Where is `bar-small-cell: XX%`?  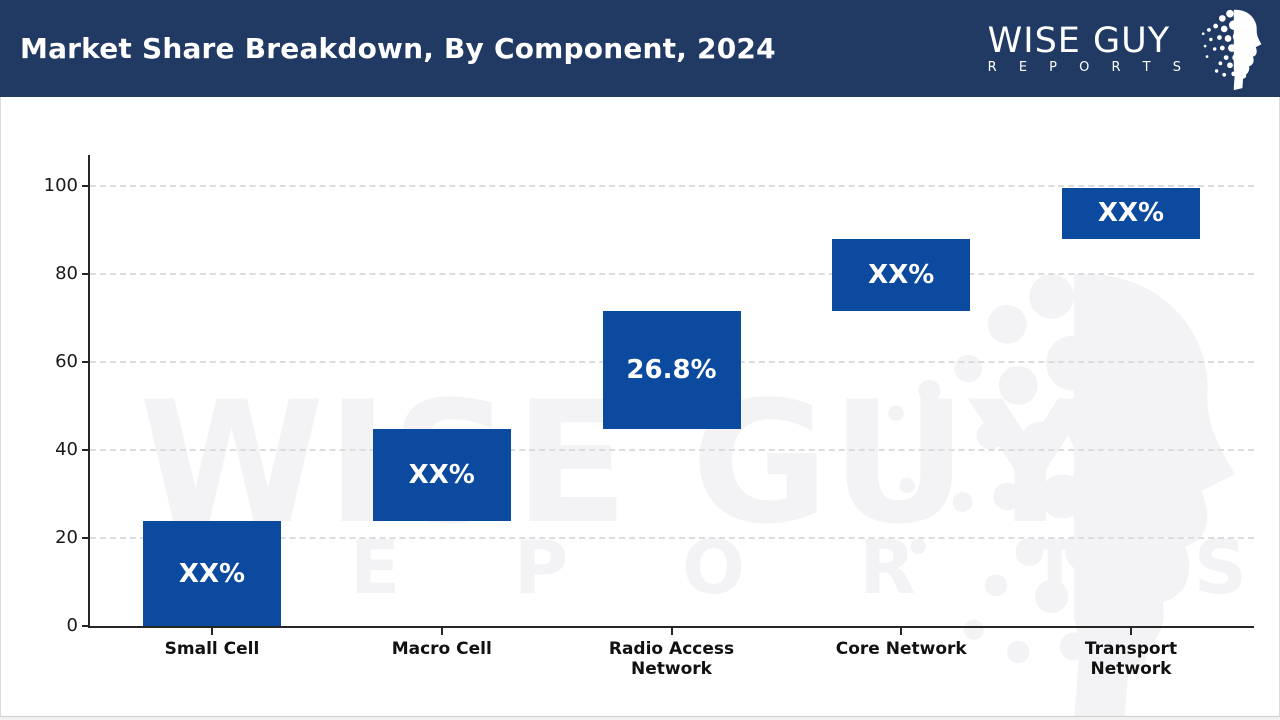
bar-small-cell: XX% is located at coordinates (212, 573).